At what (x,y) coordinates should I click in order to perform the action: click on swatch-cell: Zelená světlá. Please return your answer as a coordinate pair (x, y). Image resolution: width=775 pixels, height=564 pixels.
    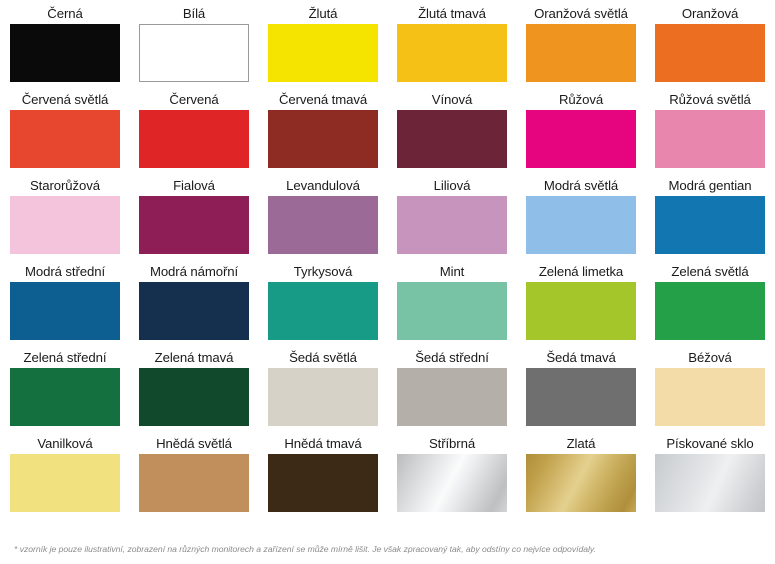
    Looking at the image, I should click on (710, 301).